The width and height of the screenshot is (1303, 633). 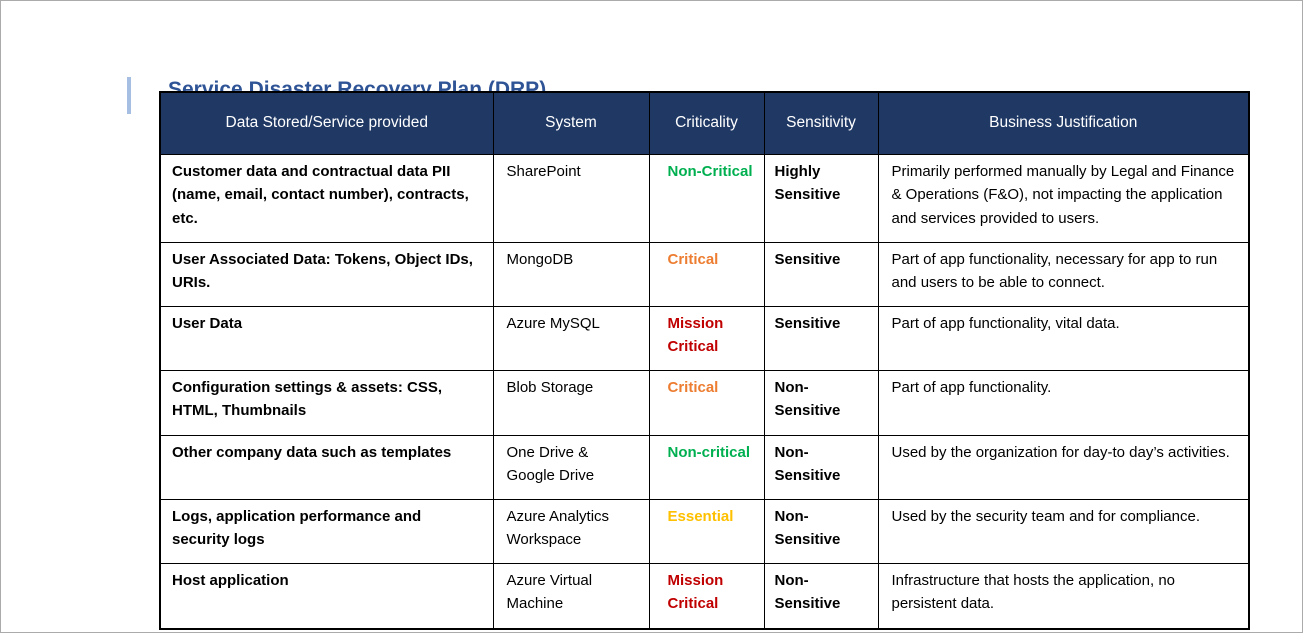 I want to click on column-header-criticality: Criticality, so click(x=706, y=123).